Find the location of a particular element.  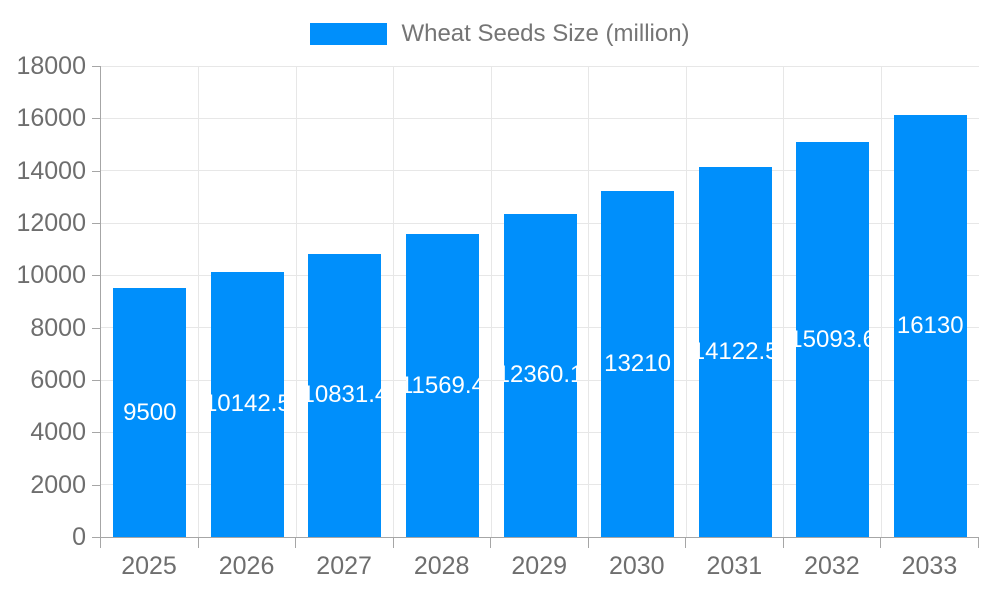

bar-2025: 9500 is located at coordinates (150, 412).